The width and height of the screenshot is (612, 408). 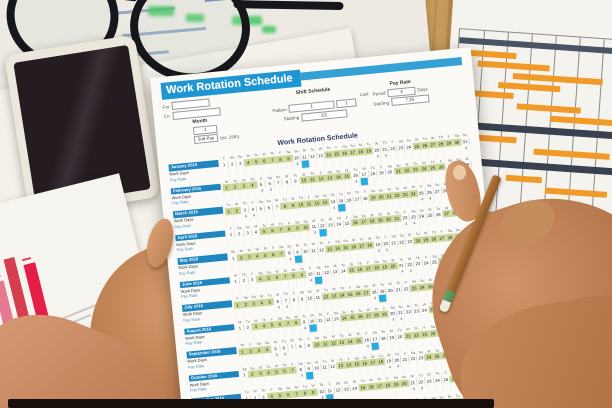 I want to click on shift-schedule-label: Shift Schedule, so click(x=313, y=91).